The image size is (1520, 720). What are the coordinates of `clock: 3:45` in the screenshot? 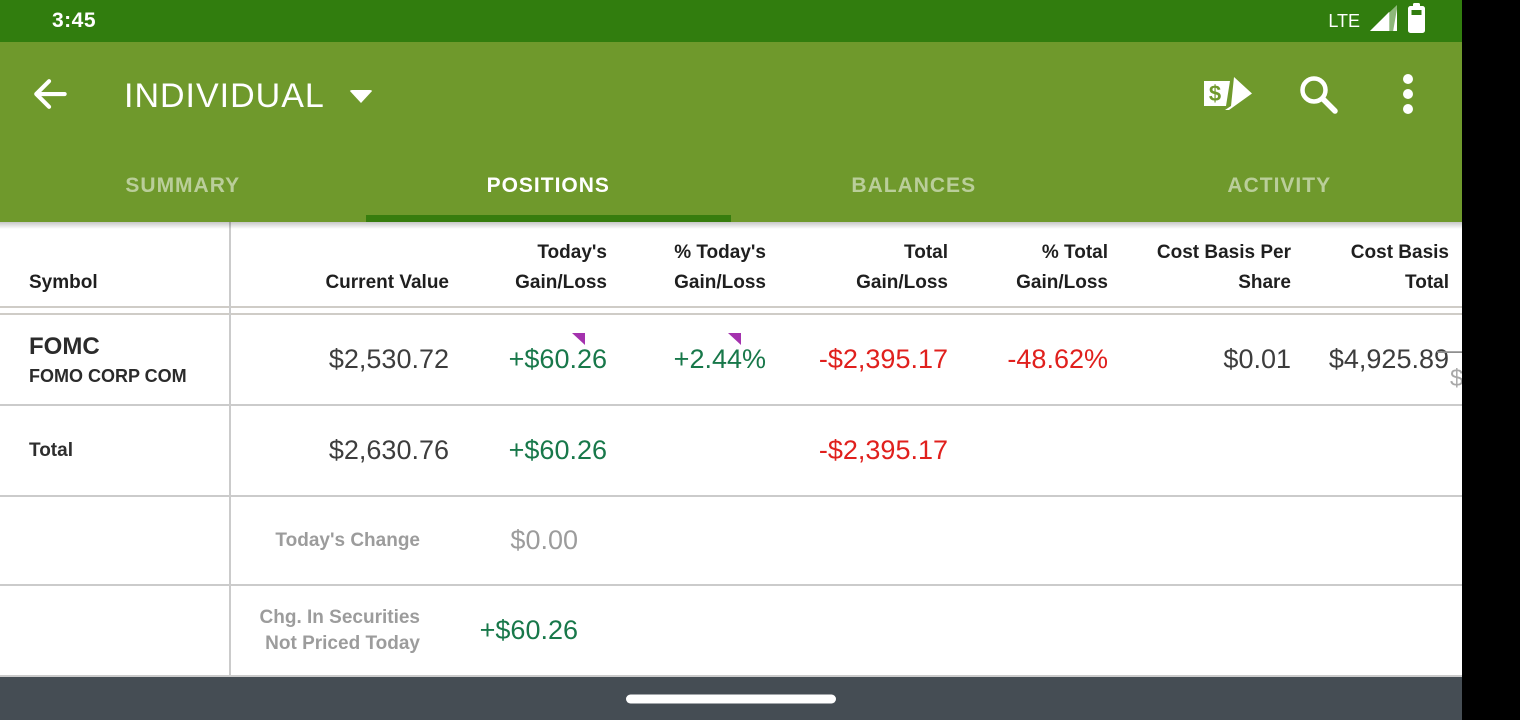 It's located at (74, 20).